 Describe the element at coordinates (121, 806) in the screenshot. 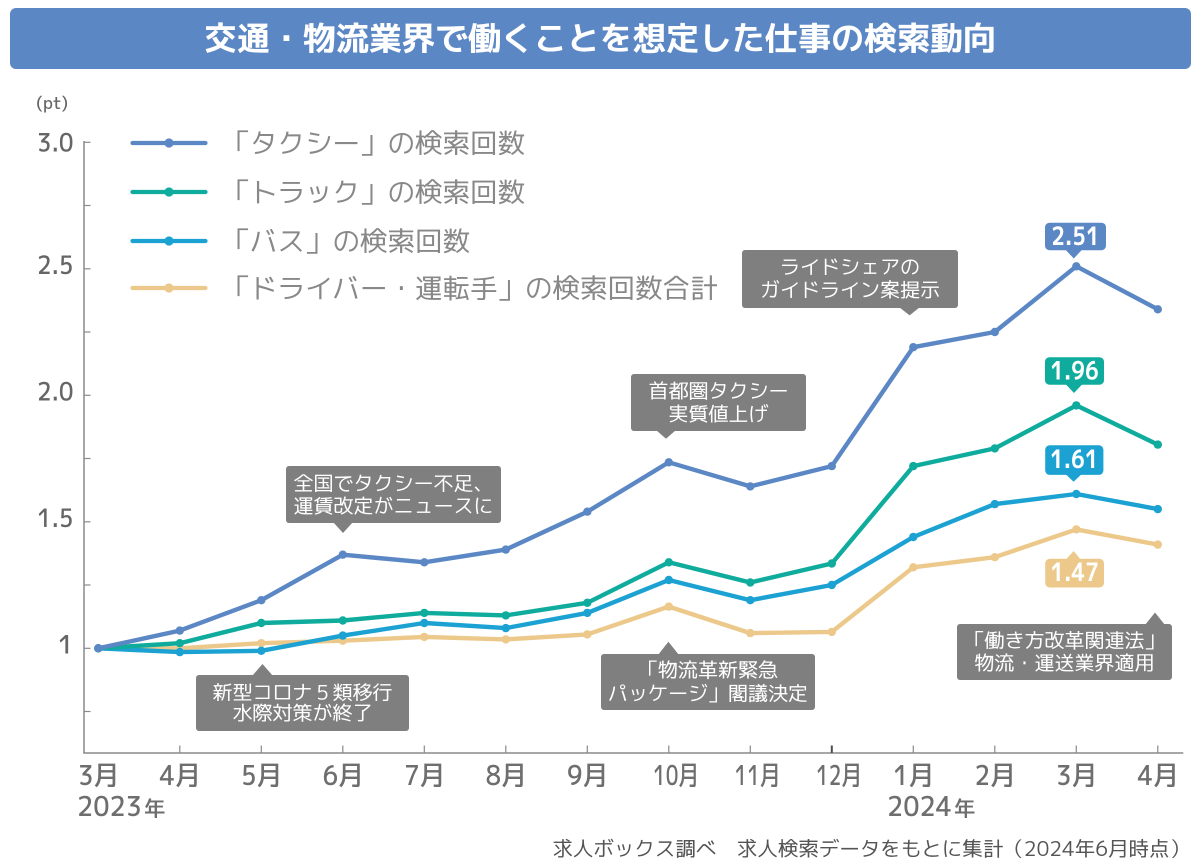

I see `svg-text: 2023年` at that location.